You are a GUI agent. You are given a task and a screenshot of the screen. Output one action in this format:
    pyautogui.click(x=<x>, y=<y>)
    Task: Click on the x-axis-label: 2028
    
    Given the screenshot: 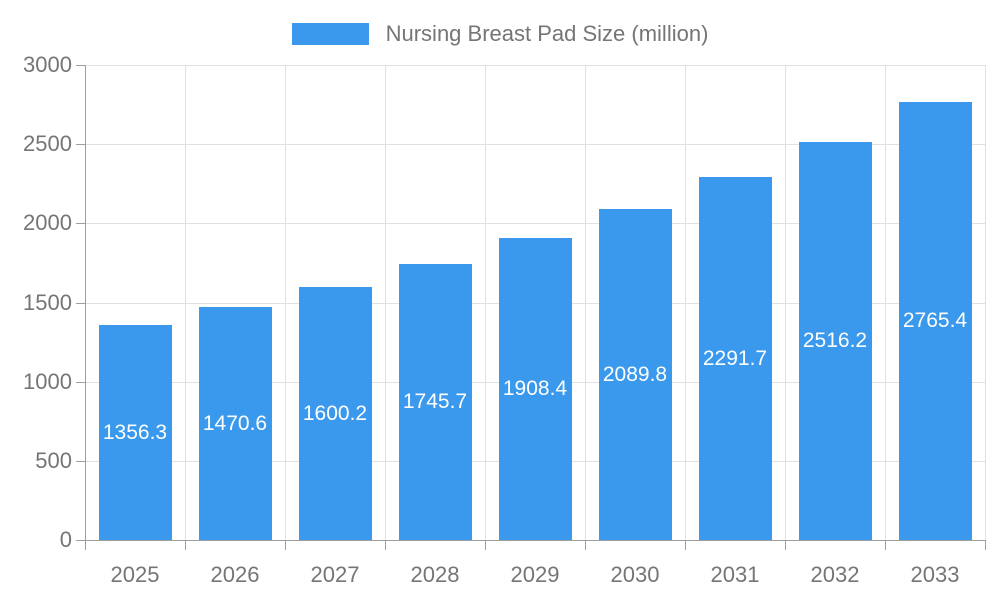 What is the action you would take?
    pyautogui.click(x=435, y=574)
    